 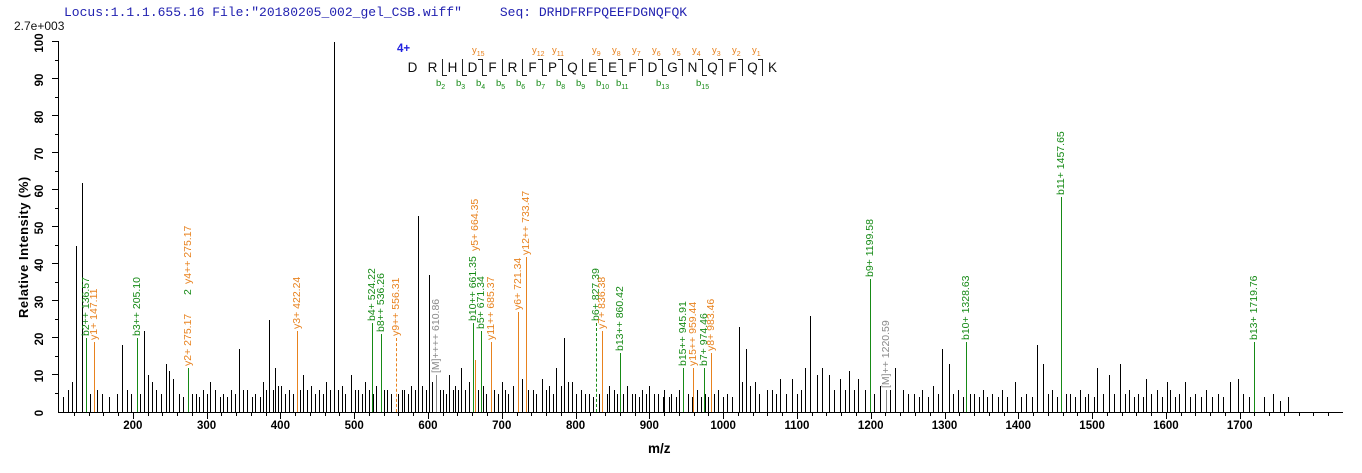 What do you see at coordinates (40, 413) in the screenshot?
I see `y-tick-label: 0` at bounding box center [40, 413].